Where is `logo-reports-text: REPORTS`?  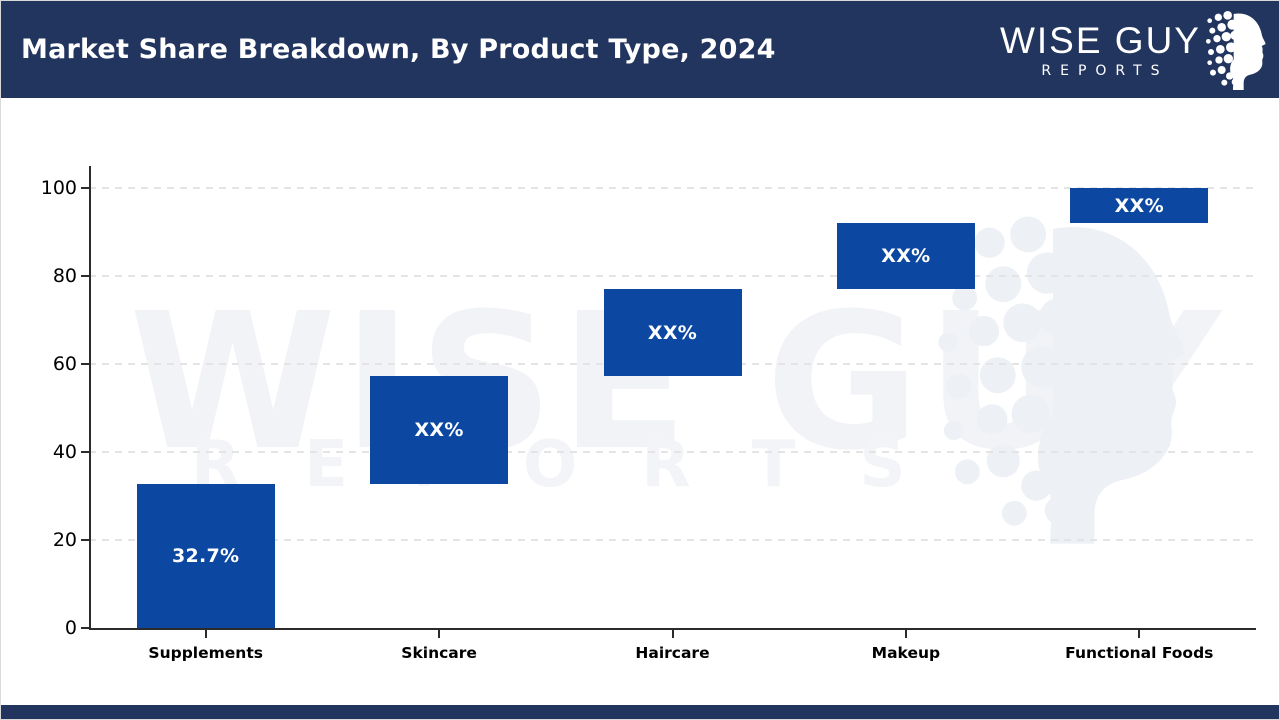
logo-reports-text: REPORTS is located at coordinates (1105, 71).